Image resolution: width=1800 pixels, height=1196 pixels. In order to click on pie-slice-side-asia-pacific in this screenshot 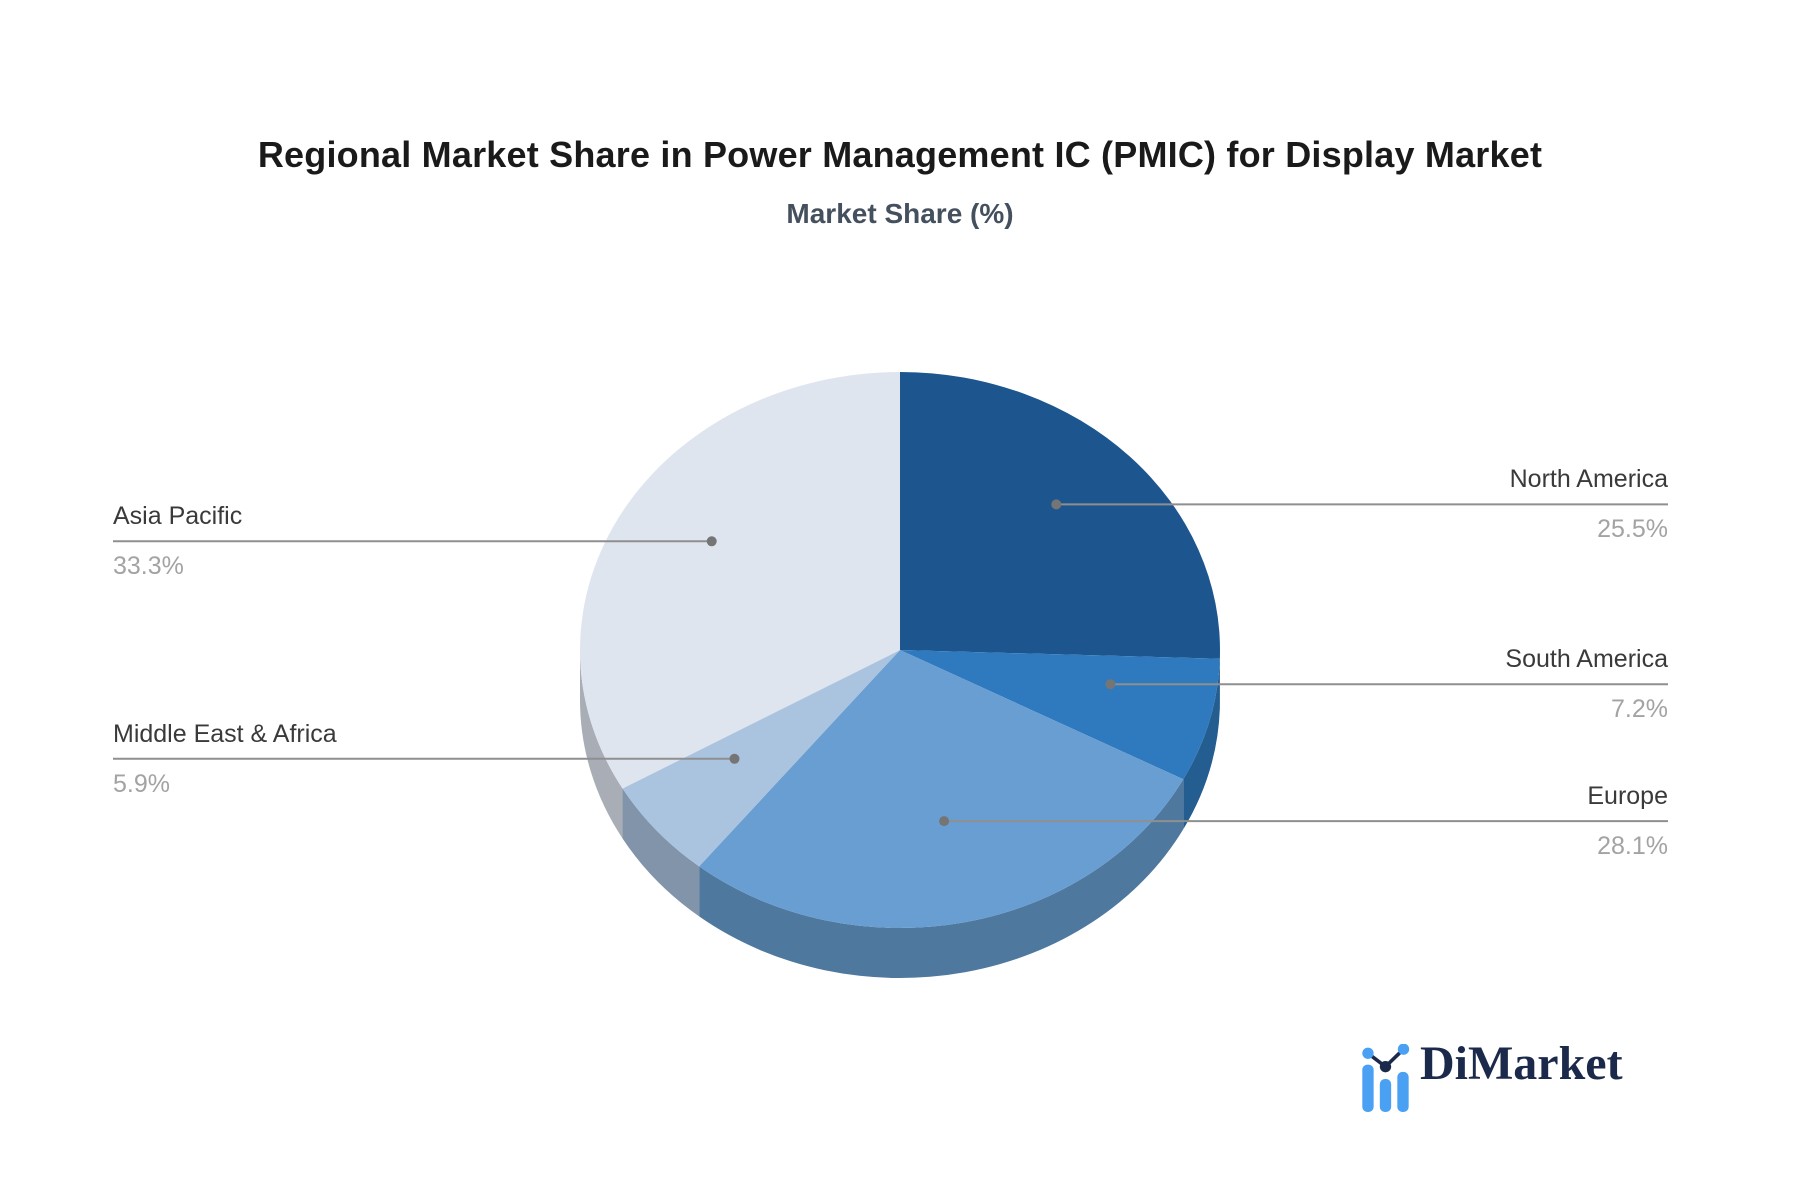, I will do `click(601, 744)`.